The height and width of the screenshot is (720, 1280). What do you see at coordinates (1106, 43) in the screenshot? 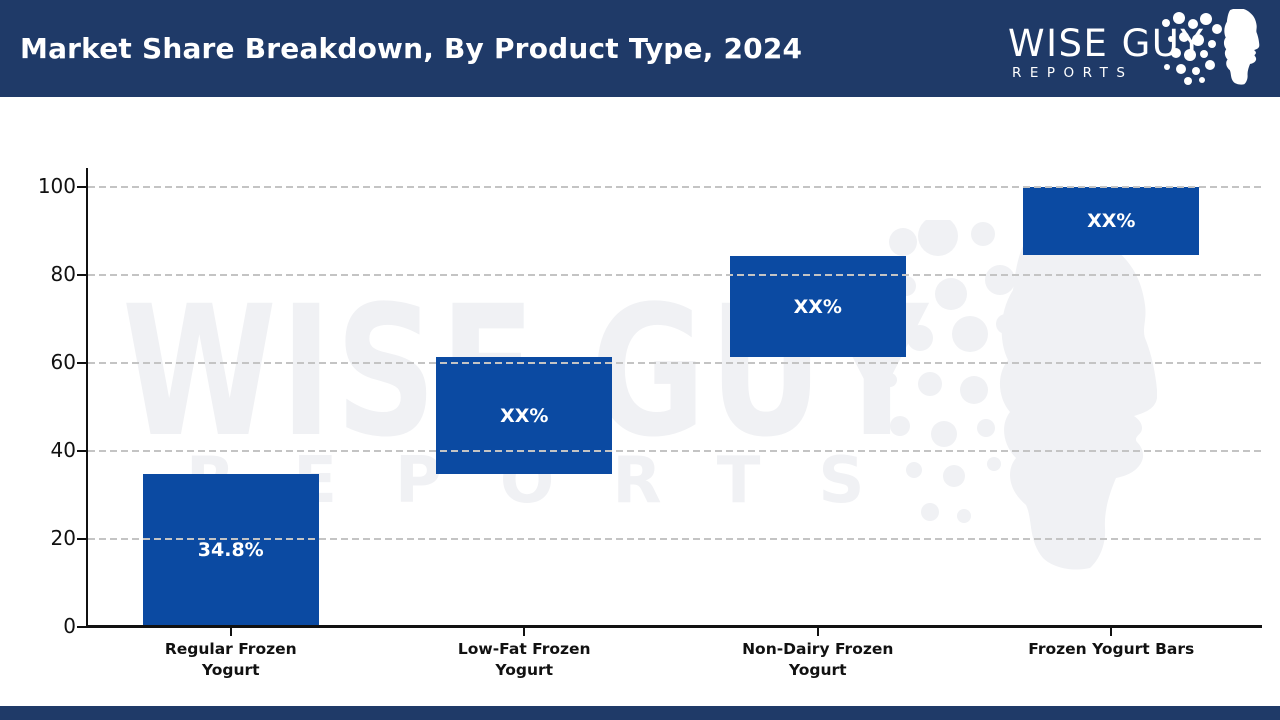
I see `logo-wordmark: WISE GUY` at bounding box center [1106, 43].